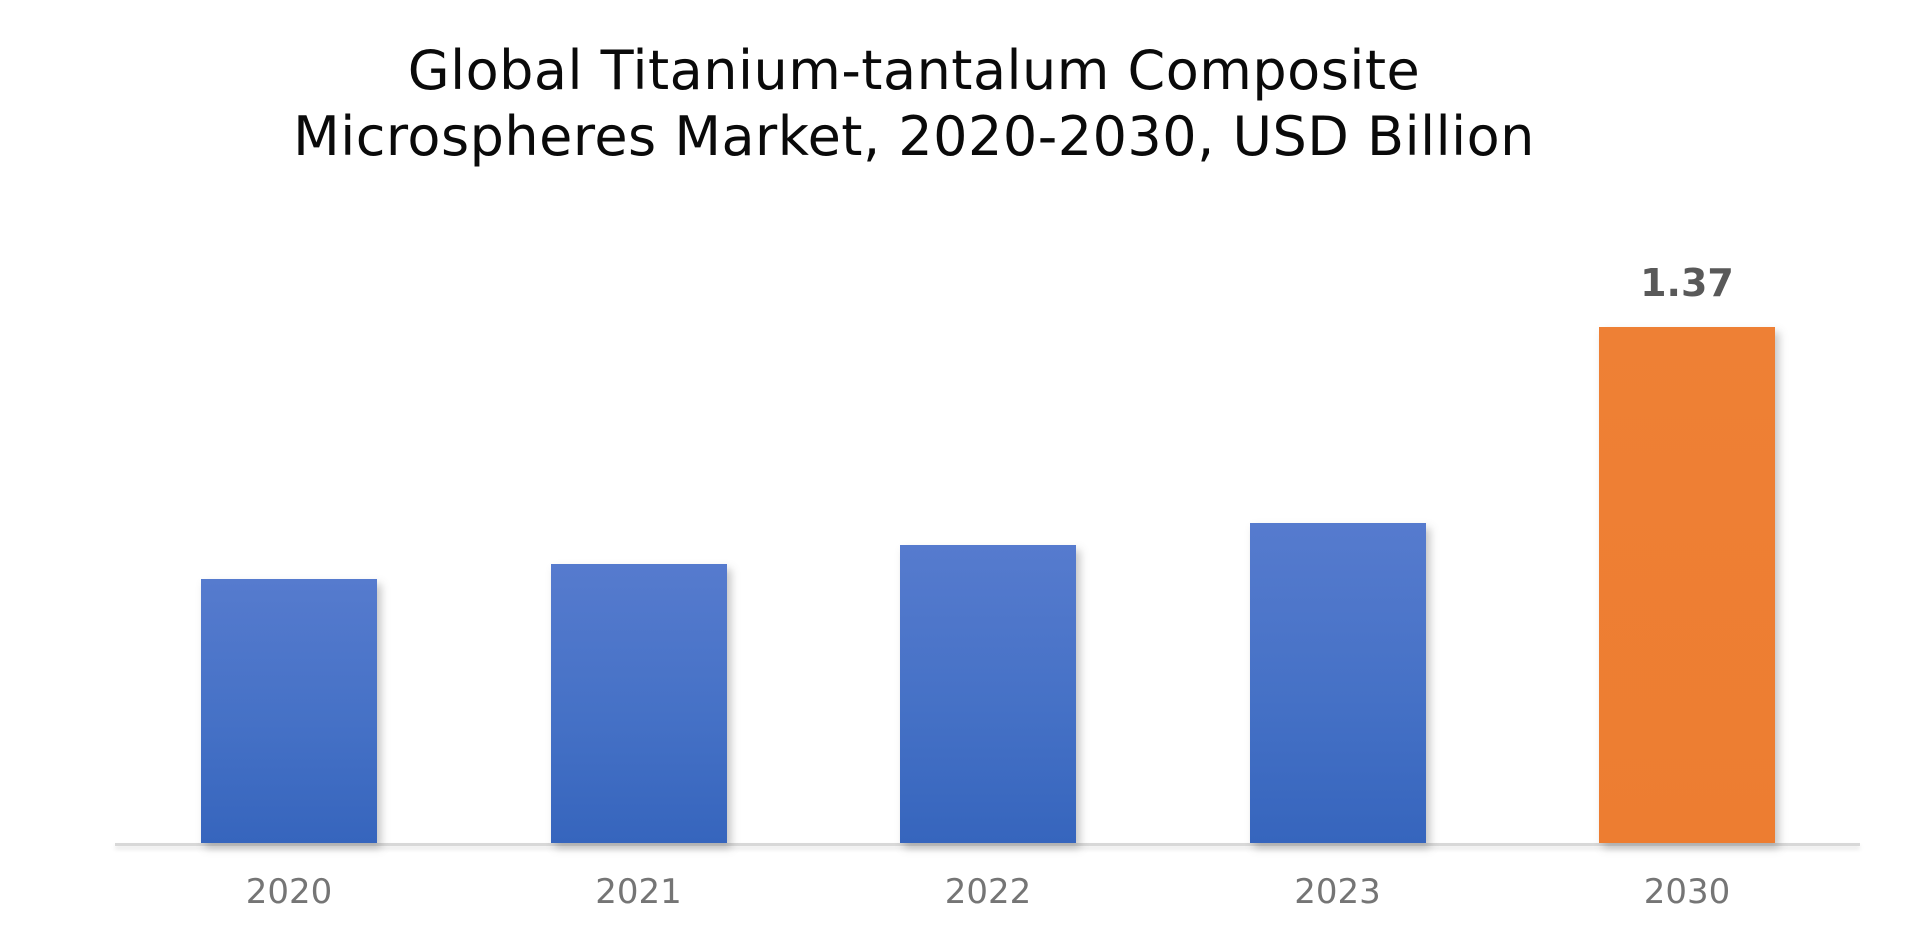 The image size is (1920, 943). Describe the element at coordinates (1337, 683) in the screenshot. I see `bar-2023` at that location.